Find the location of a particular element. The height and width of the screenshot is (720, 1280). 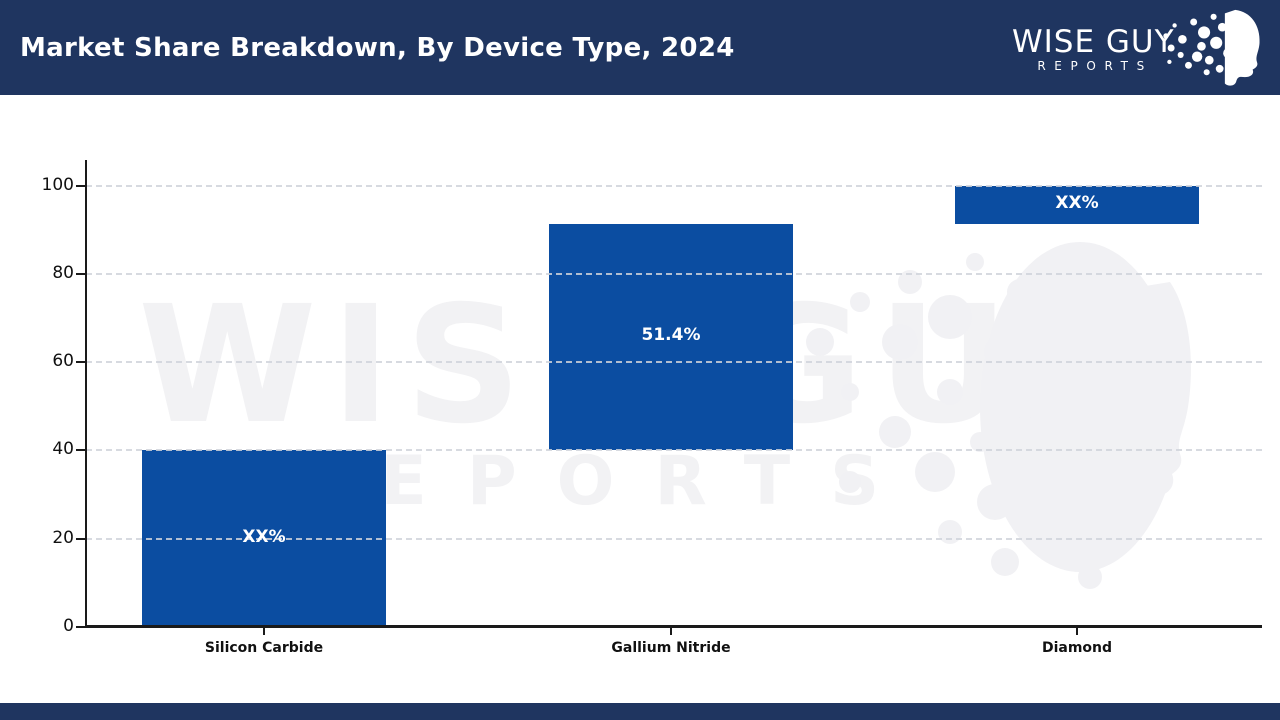

bar-value-label-silicon-carbide: XX% is located at coordinates (264, 536).